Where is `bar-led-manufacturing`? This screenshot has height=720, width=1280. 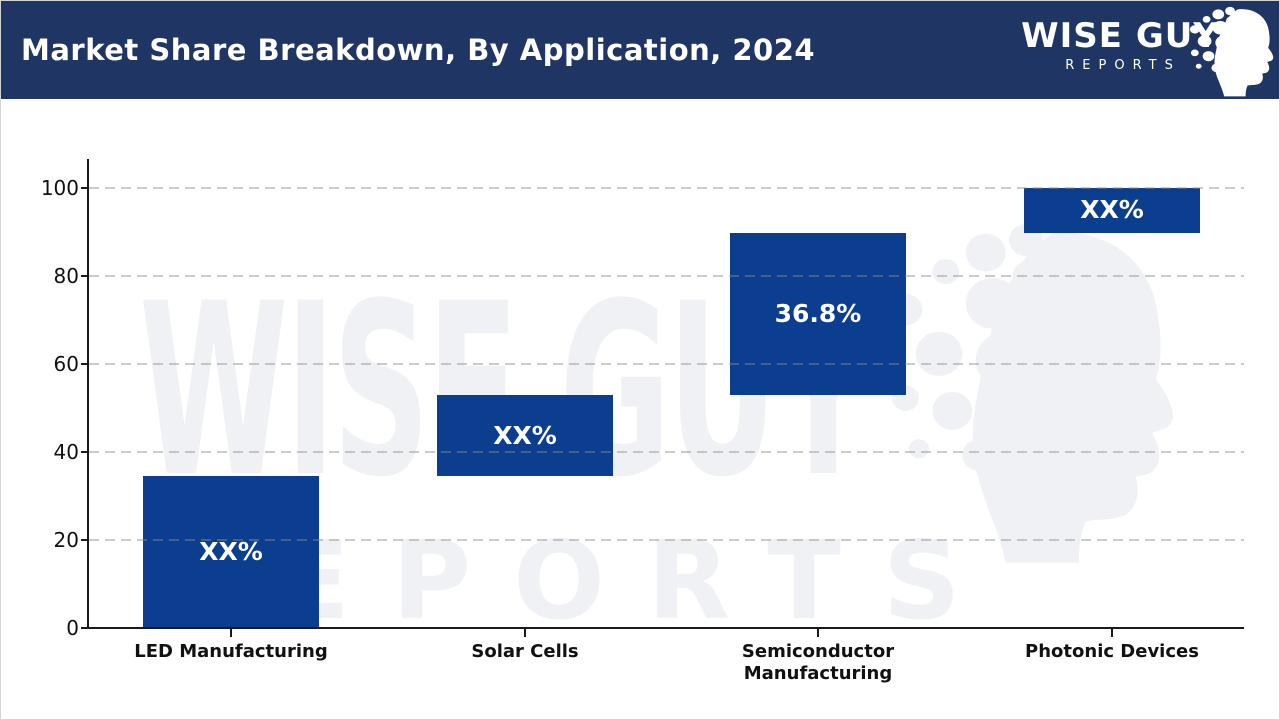 bar-led-manufacturing is located at coordinates (231, 552).